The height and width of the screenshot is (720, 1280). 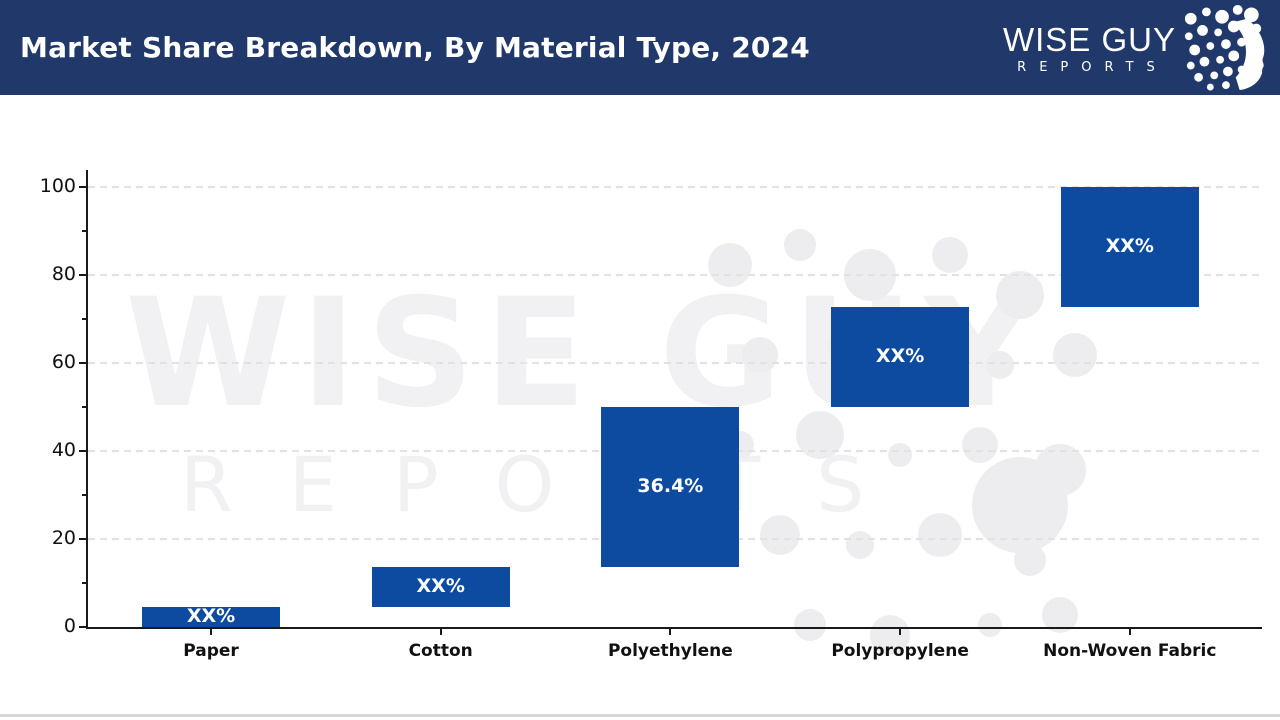 I want to click on bar-paper, so click(x=211, y=617).